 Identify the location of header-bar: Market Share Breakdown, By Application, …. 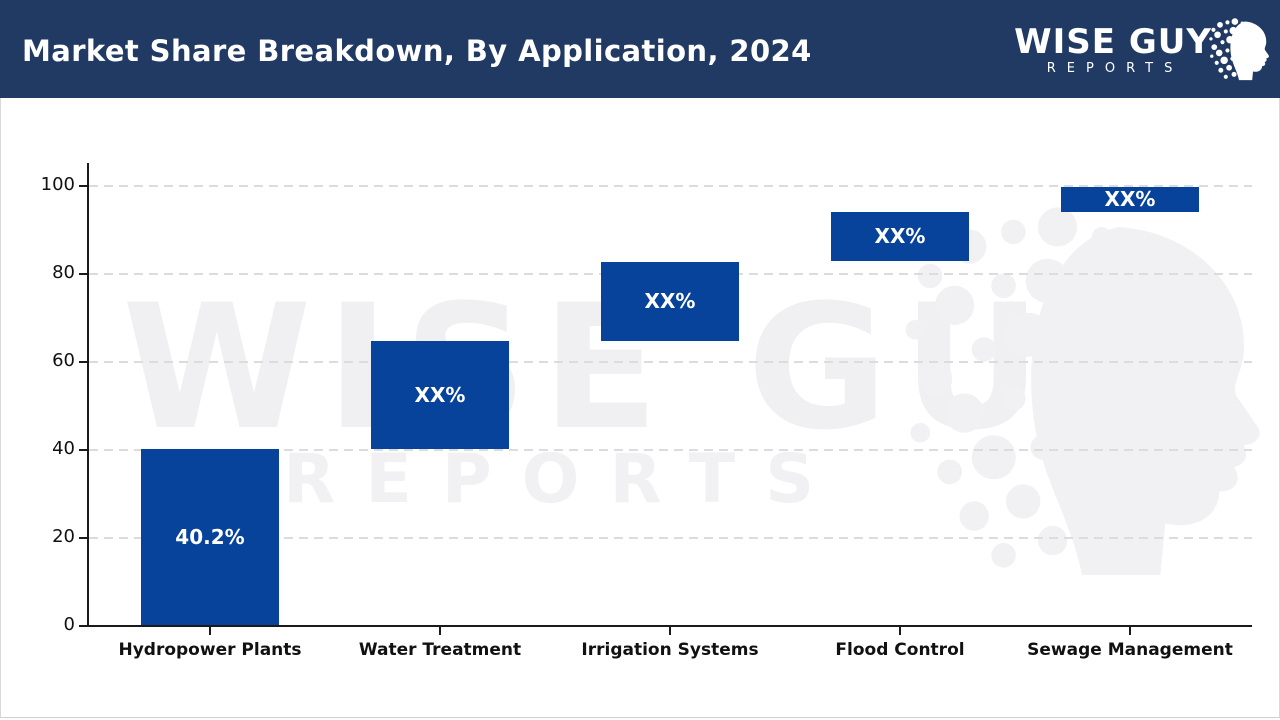
(640, 49).